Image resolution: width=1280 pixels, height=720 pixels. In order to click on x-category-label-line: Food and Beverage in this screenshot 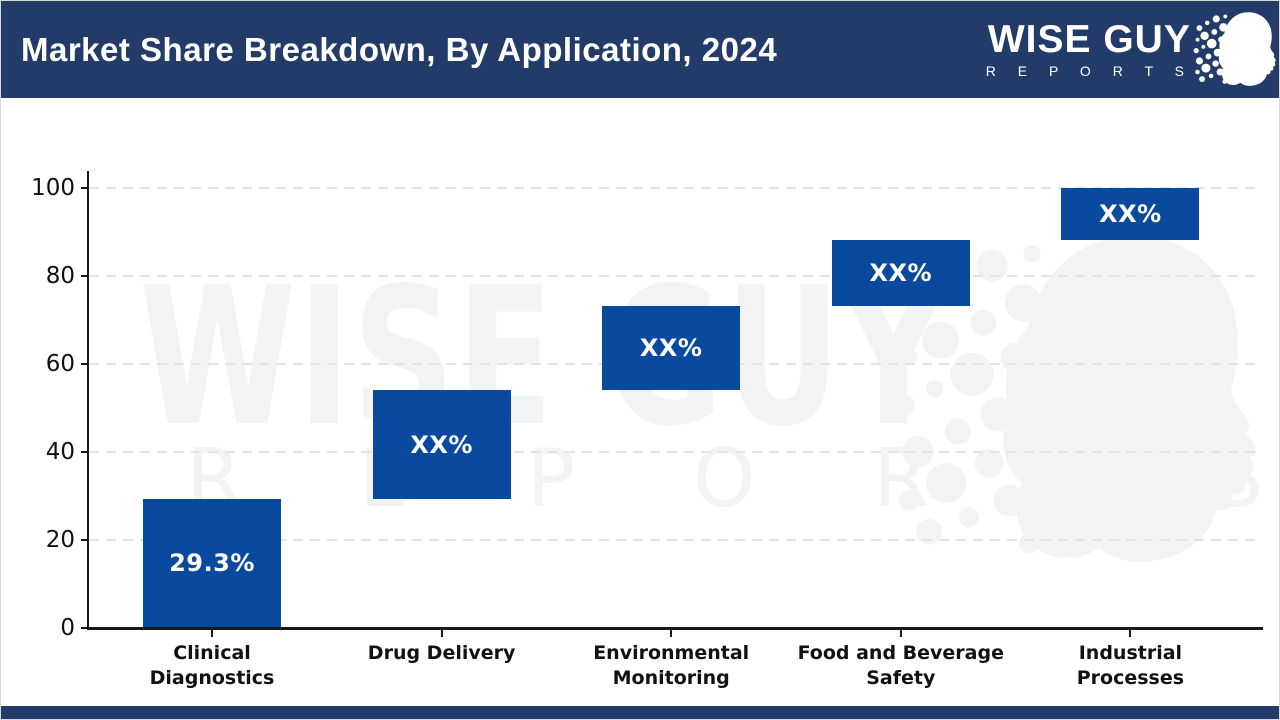, I will do `click(900, 653)`.